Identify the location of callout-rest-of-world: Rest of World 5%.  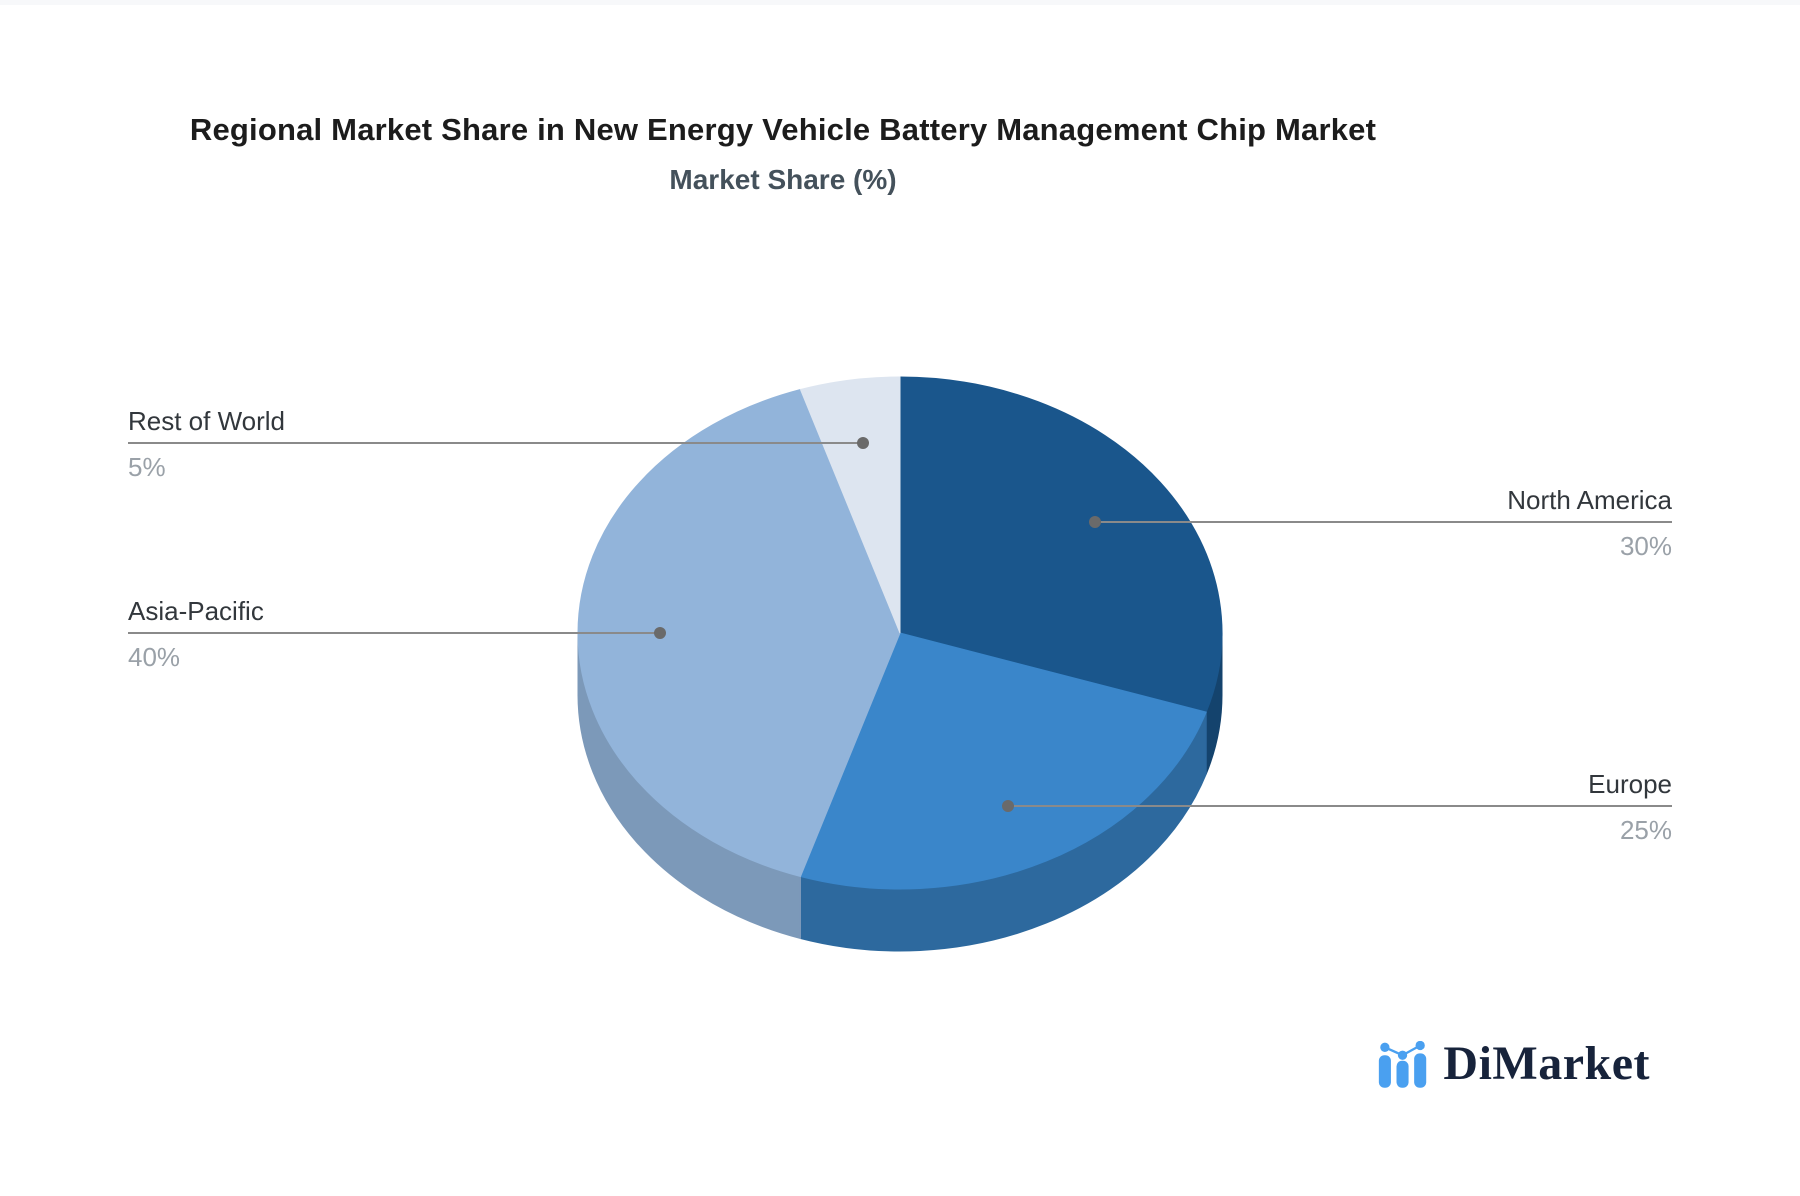
(206, 444).